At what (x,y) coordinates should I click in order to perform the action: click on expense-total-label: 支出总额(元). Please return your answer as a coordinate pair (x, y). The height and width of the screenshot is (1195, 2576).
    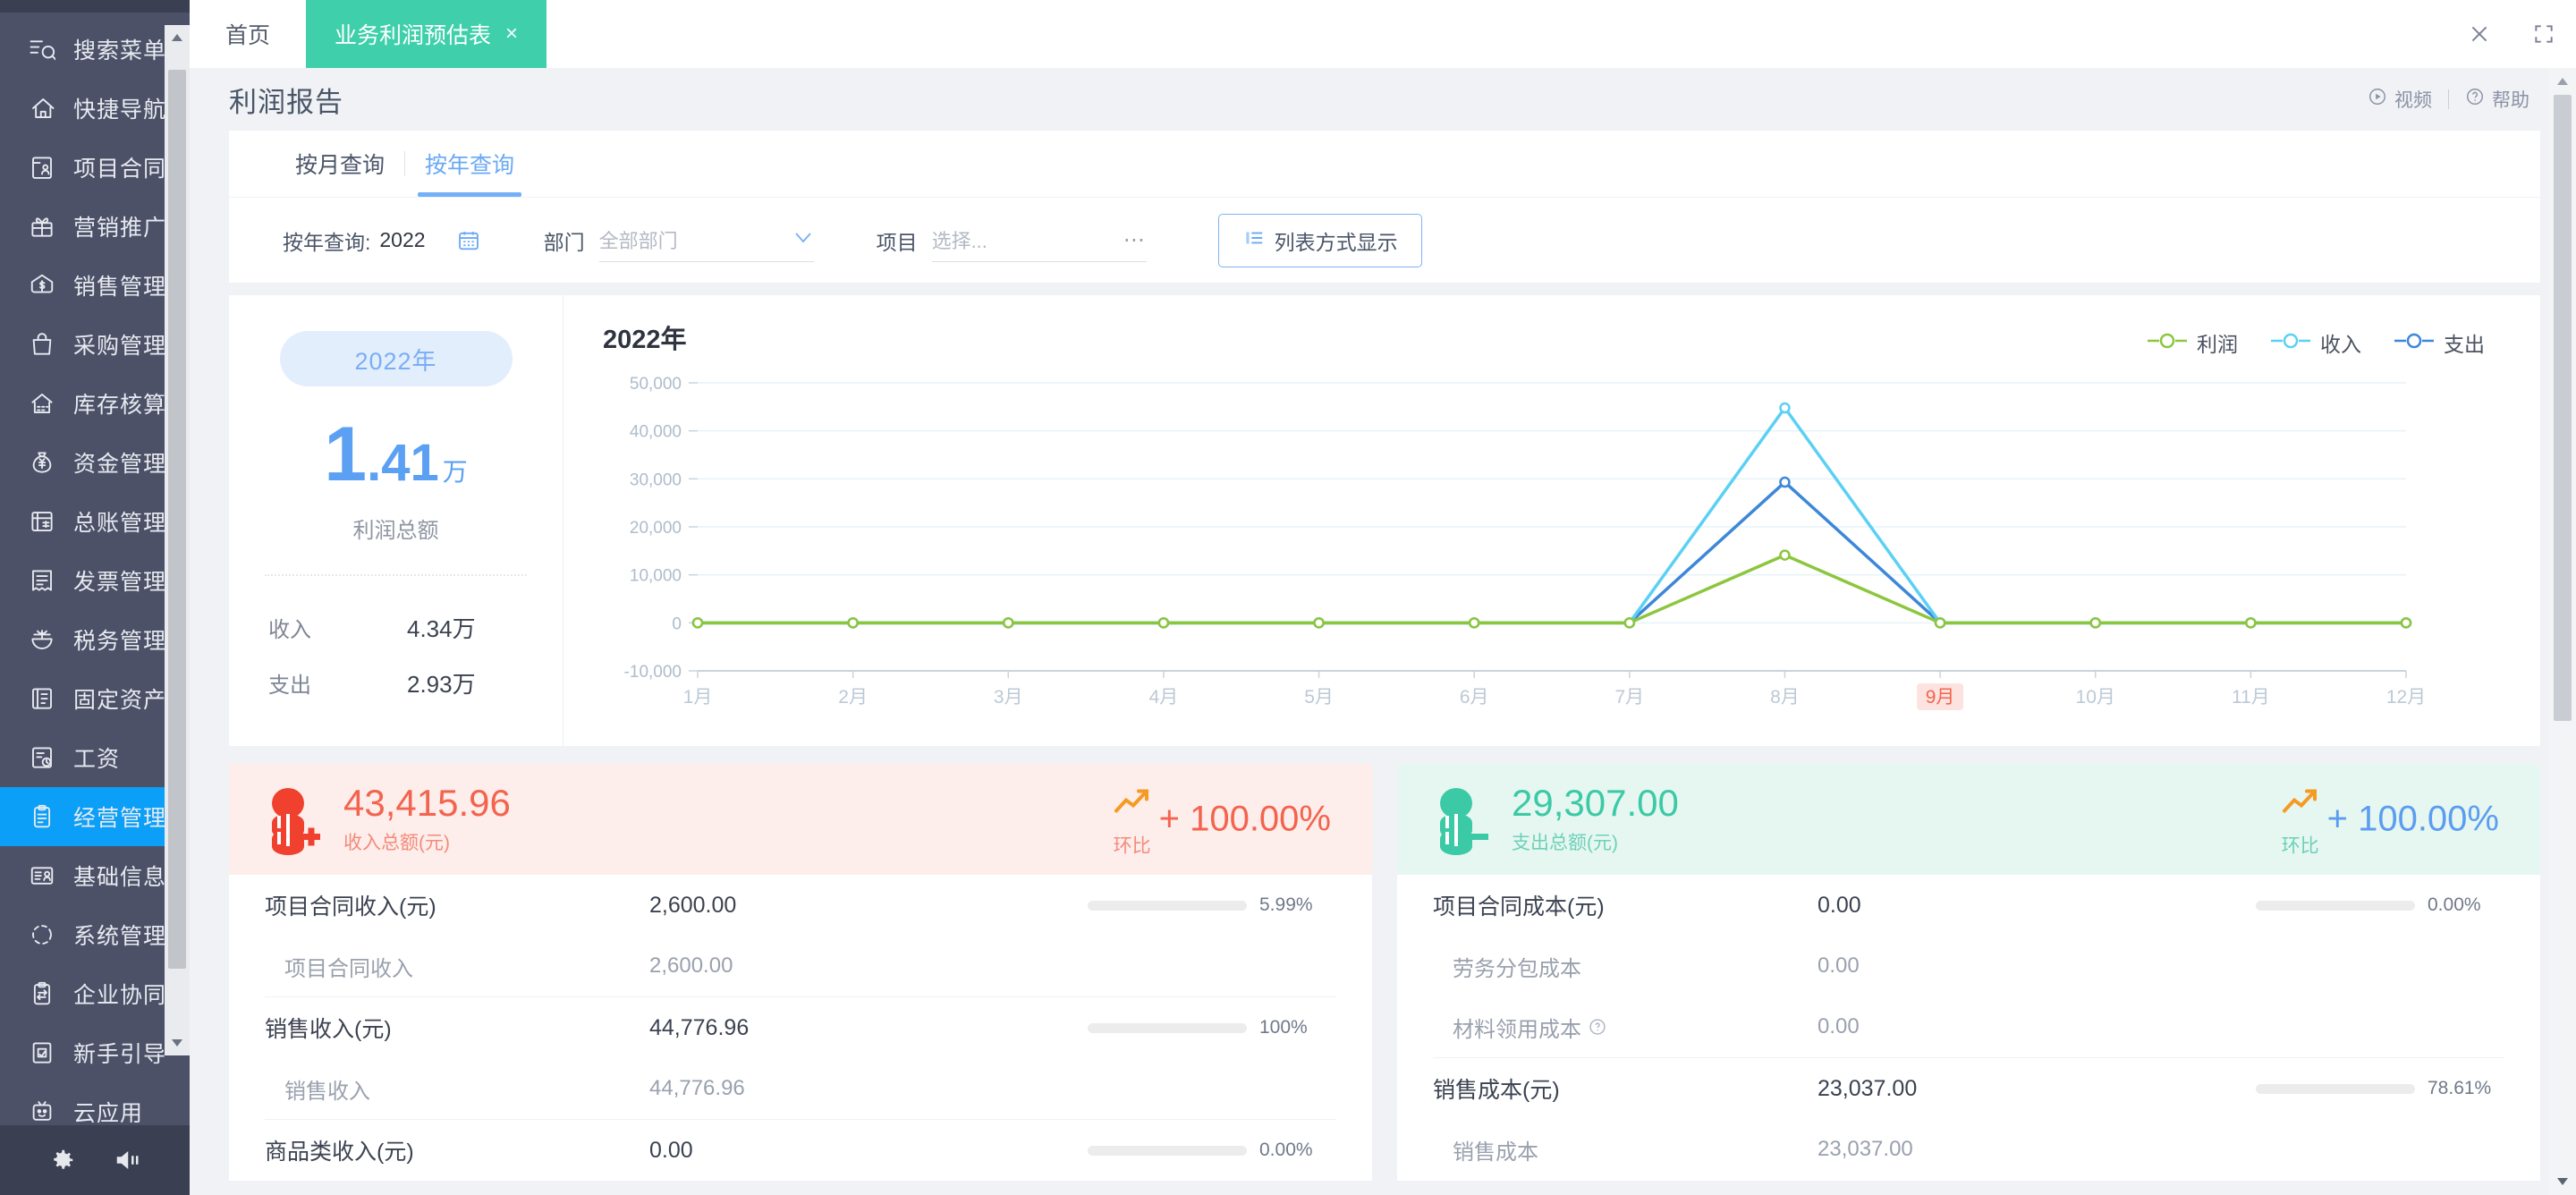
    Looking at the image, I should click on (1565, 843).